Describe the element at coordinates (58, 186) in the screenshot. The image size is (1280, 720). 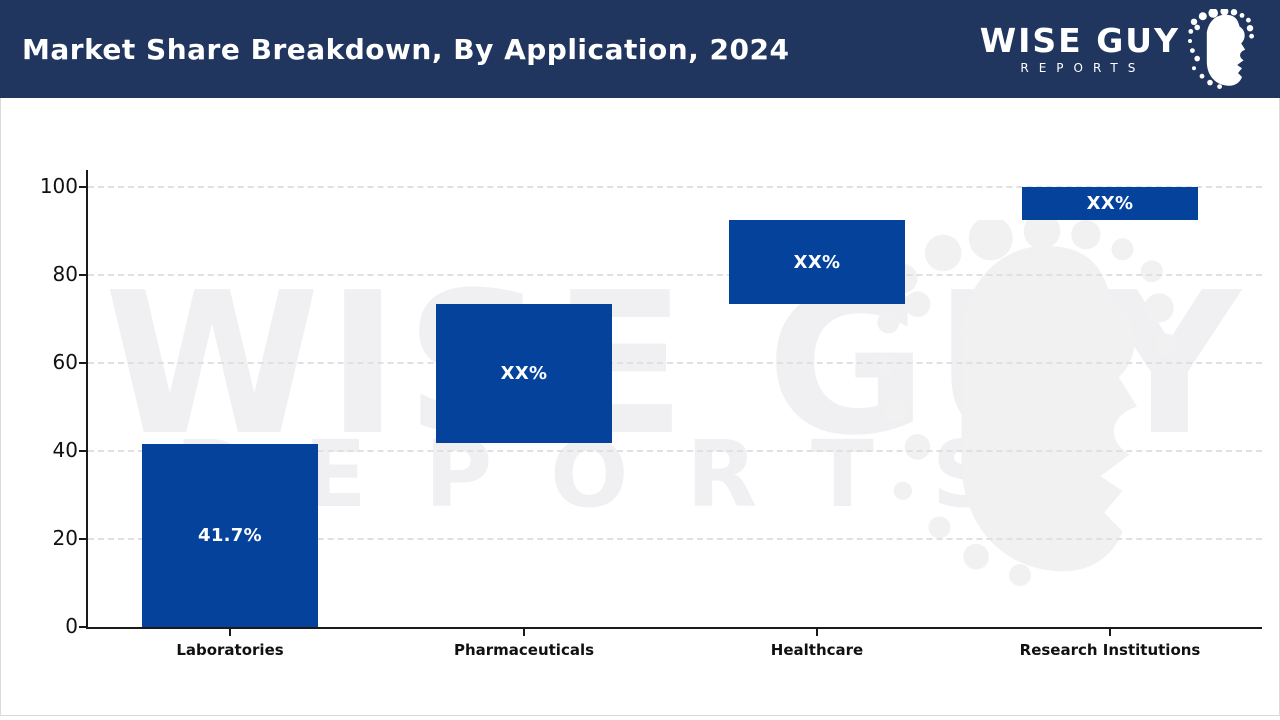
I see `y-tick-label: 100` at that location.